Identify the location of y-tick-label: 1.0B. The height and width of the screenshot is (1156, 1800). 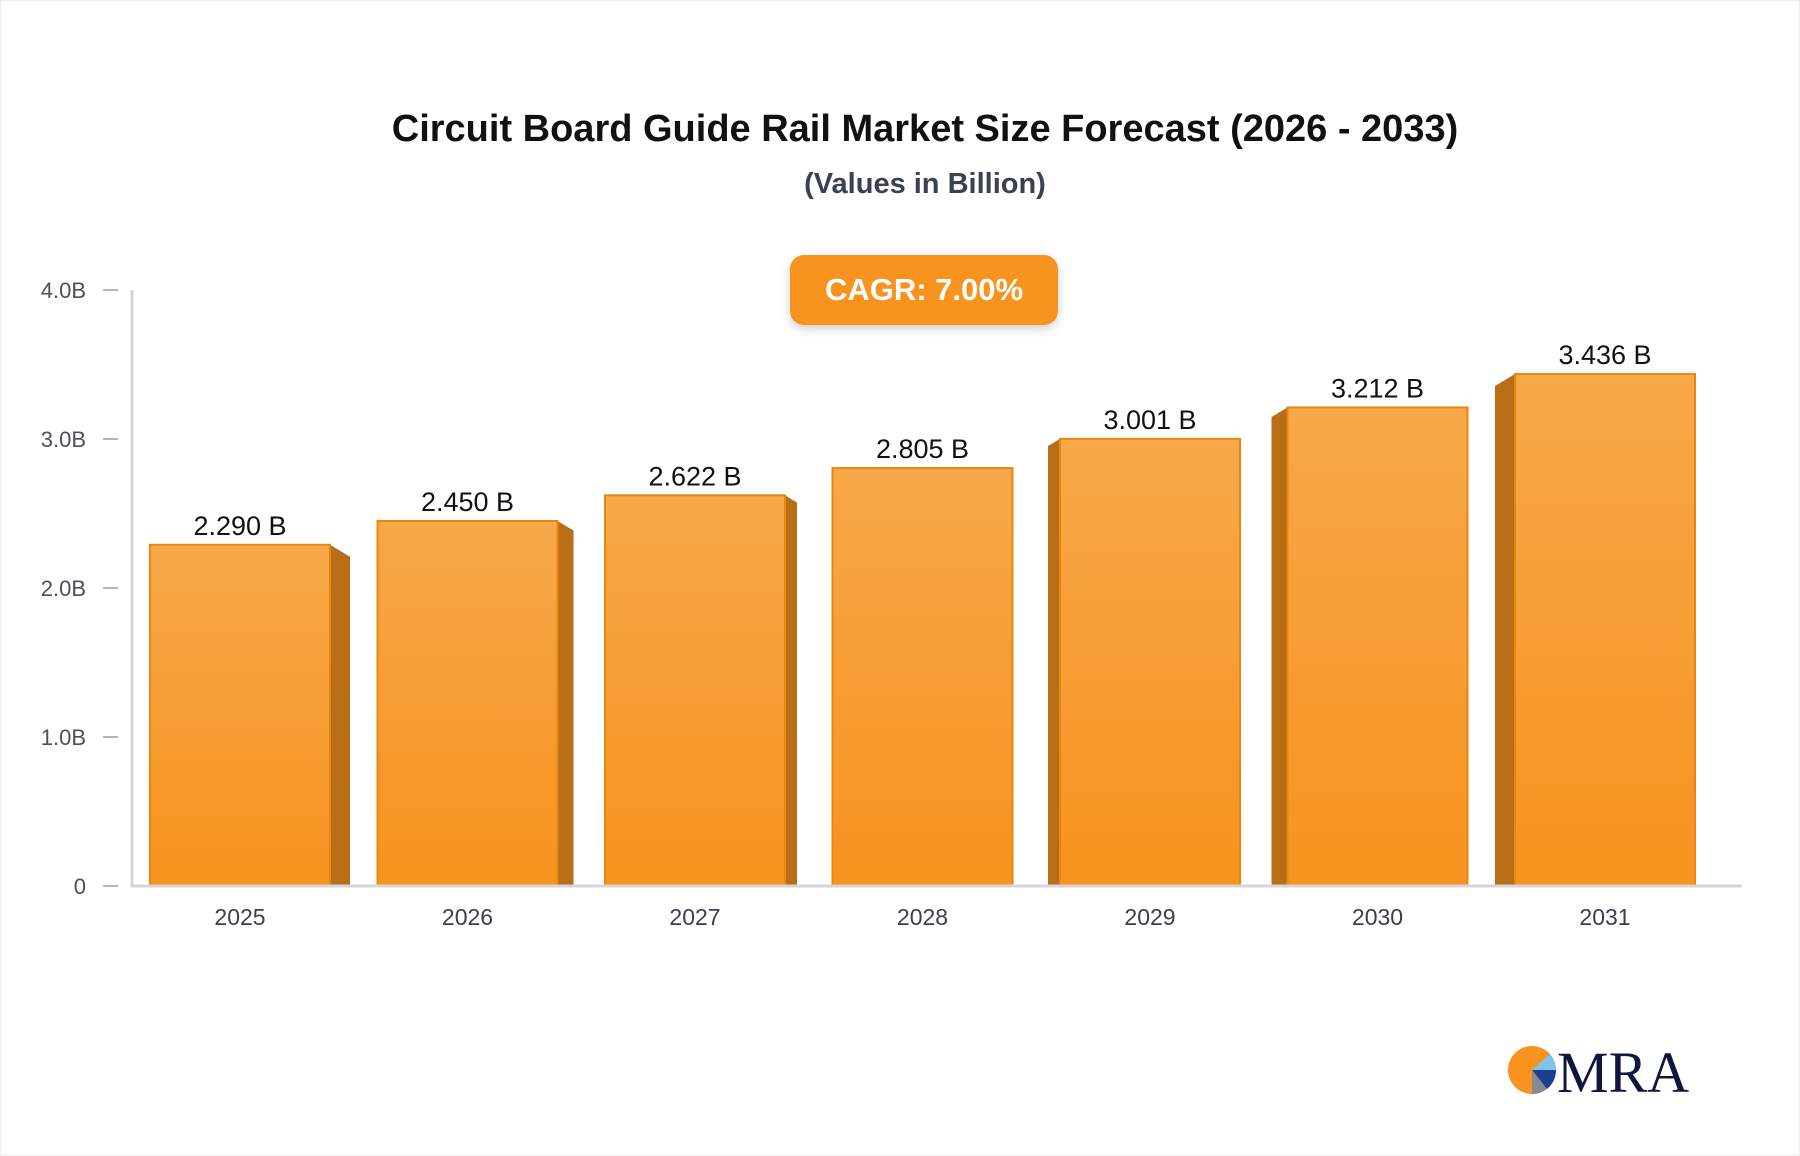
(63, 737).